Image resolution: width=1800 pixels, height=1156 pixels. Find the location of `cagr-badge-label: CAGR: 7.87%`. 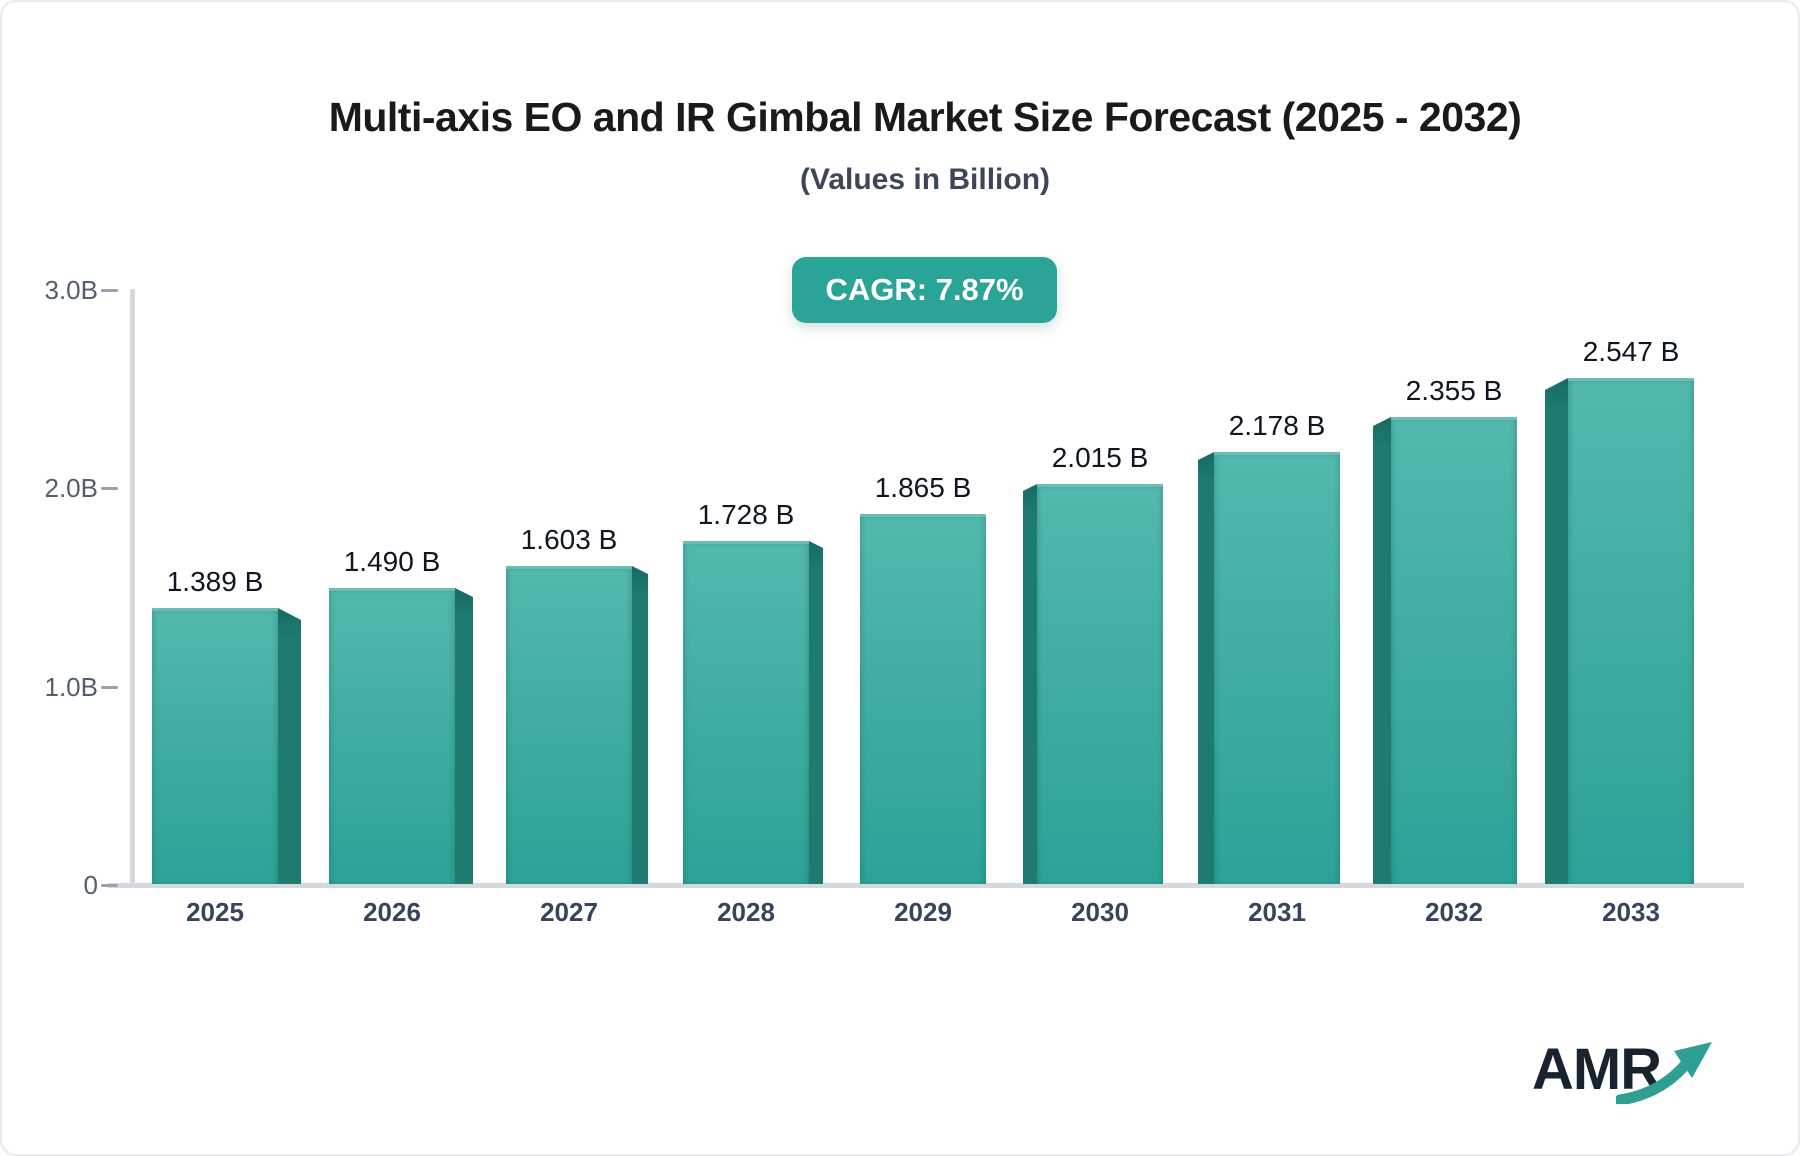

cagr-badge-label: CAGR: 7.87% is located at coordinates (924, 289).